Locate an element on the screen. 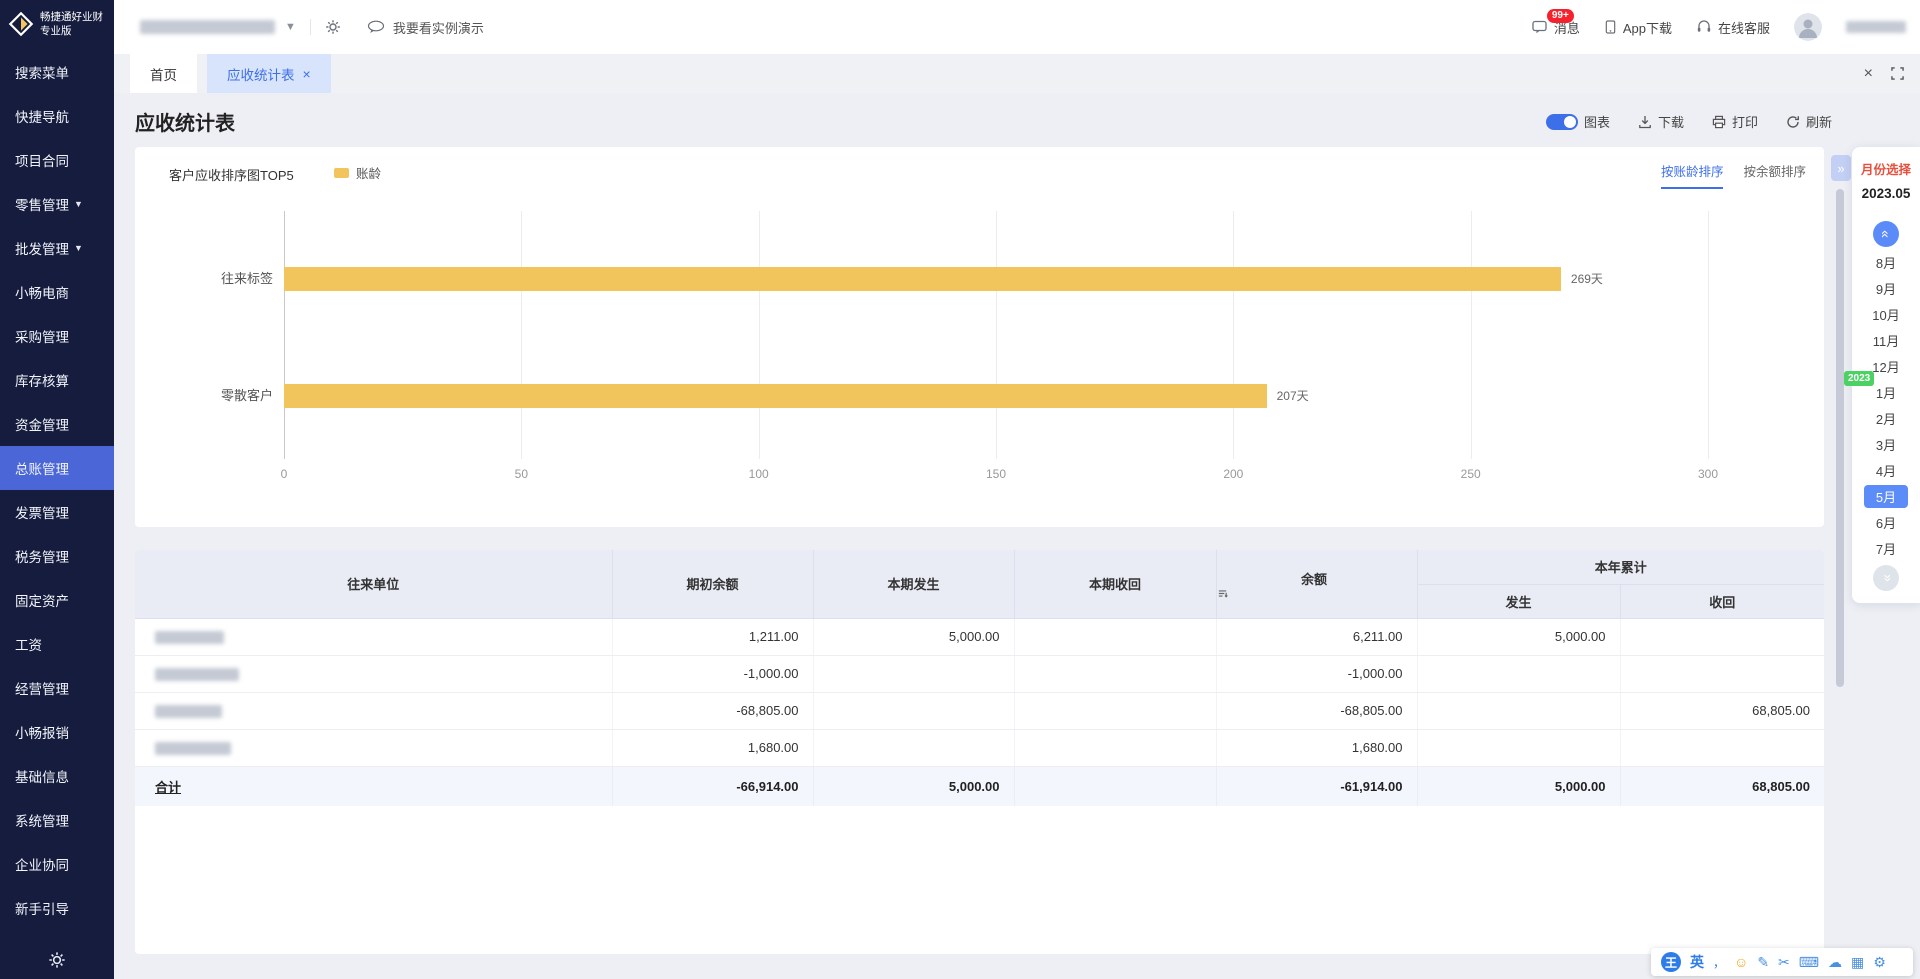  ime-language-mode: 英 is located at coordinates (1697, 962).